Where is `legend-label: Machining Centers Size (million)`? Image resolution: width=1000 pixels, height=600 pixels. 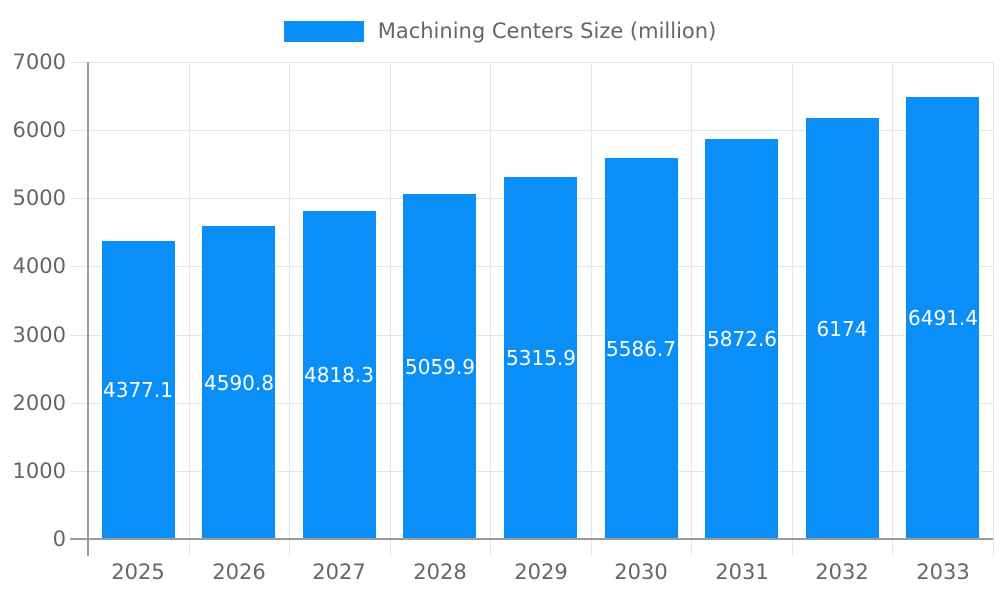 legend-label: Machining Centers Size (million) is located at coordinates (547, 31).